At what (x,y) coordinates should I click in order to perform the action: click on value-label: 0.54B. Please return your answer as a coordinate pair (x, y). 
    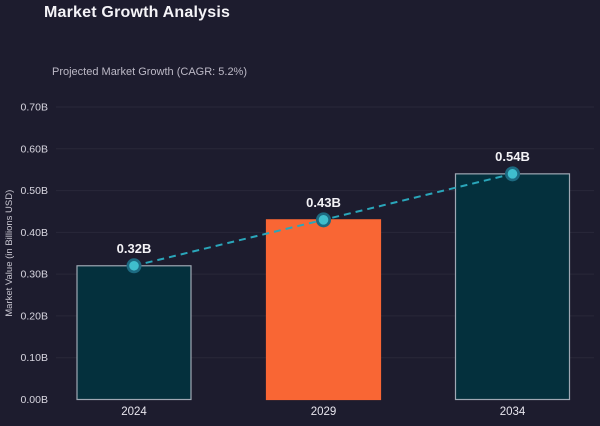
    Looking at the image, I should click on (512, 156).